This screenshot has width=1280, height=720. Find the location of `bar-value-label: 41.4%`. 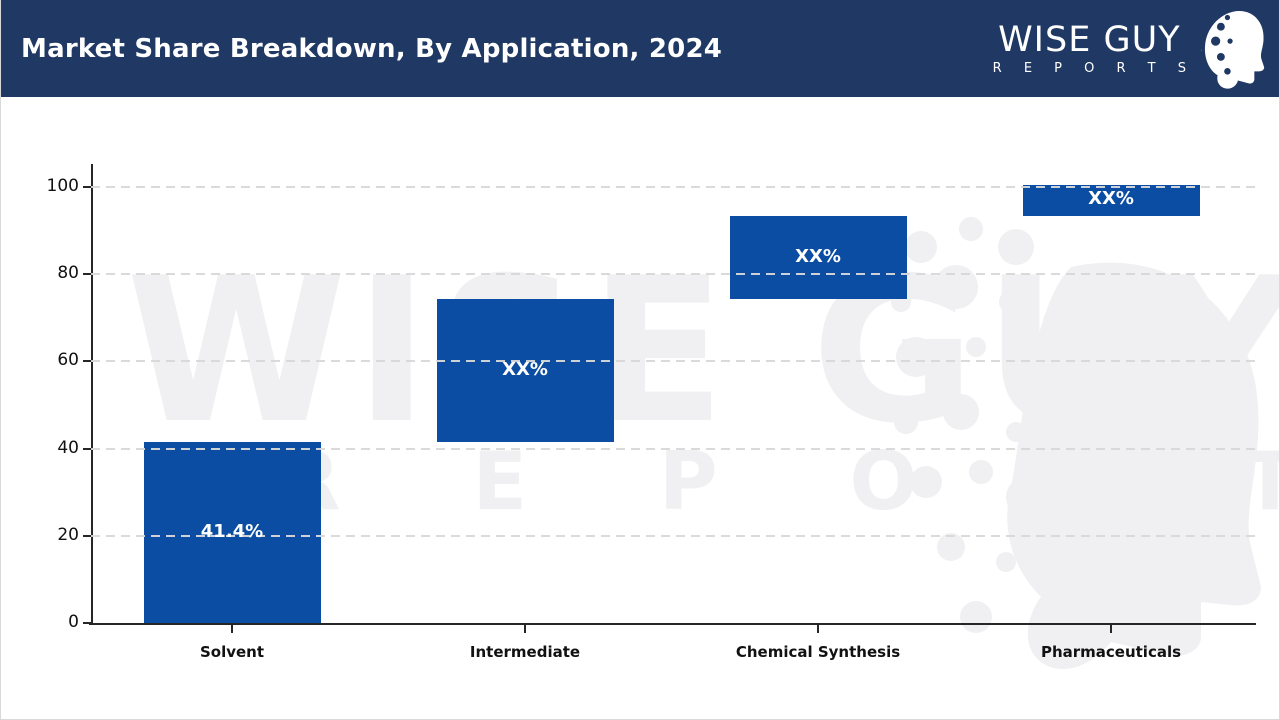

bar-value-label: 41.4% is located at coordinates (232, 531).